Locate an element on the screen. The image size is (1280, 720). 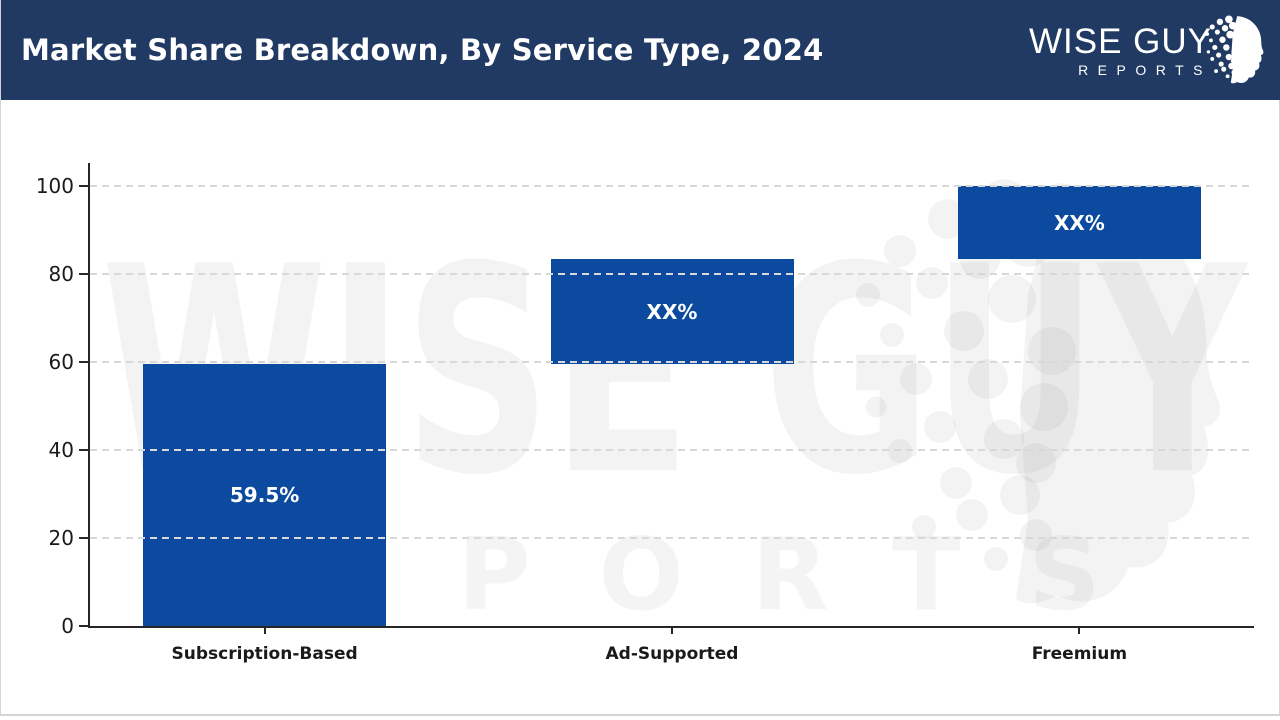
x-category-label: Freemium is located at coordinates (1079, 654).